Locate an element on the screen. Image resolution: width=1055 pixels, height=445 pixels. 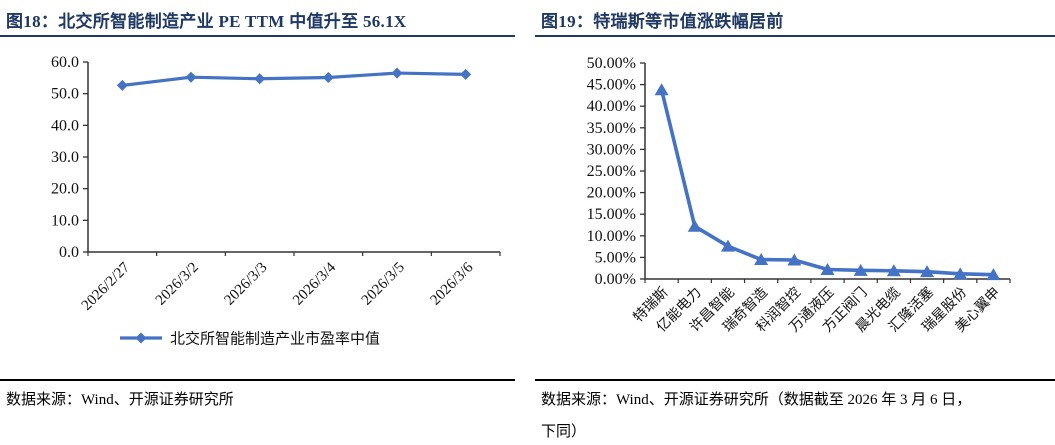
svg-text: 40.0 is located at coordinates (65, 125).